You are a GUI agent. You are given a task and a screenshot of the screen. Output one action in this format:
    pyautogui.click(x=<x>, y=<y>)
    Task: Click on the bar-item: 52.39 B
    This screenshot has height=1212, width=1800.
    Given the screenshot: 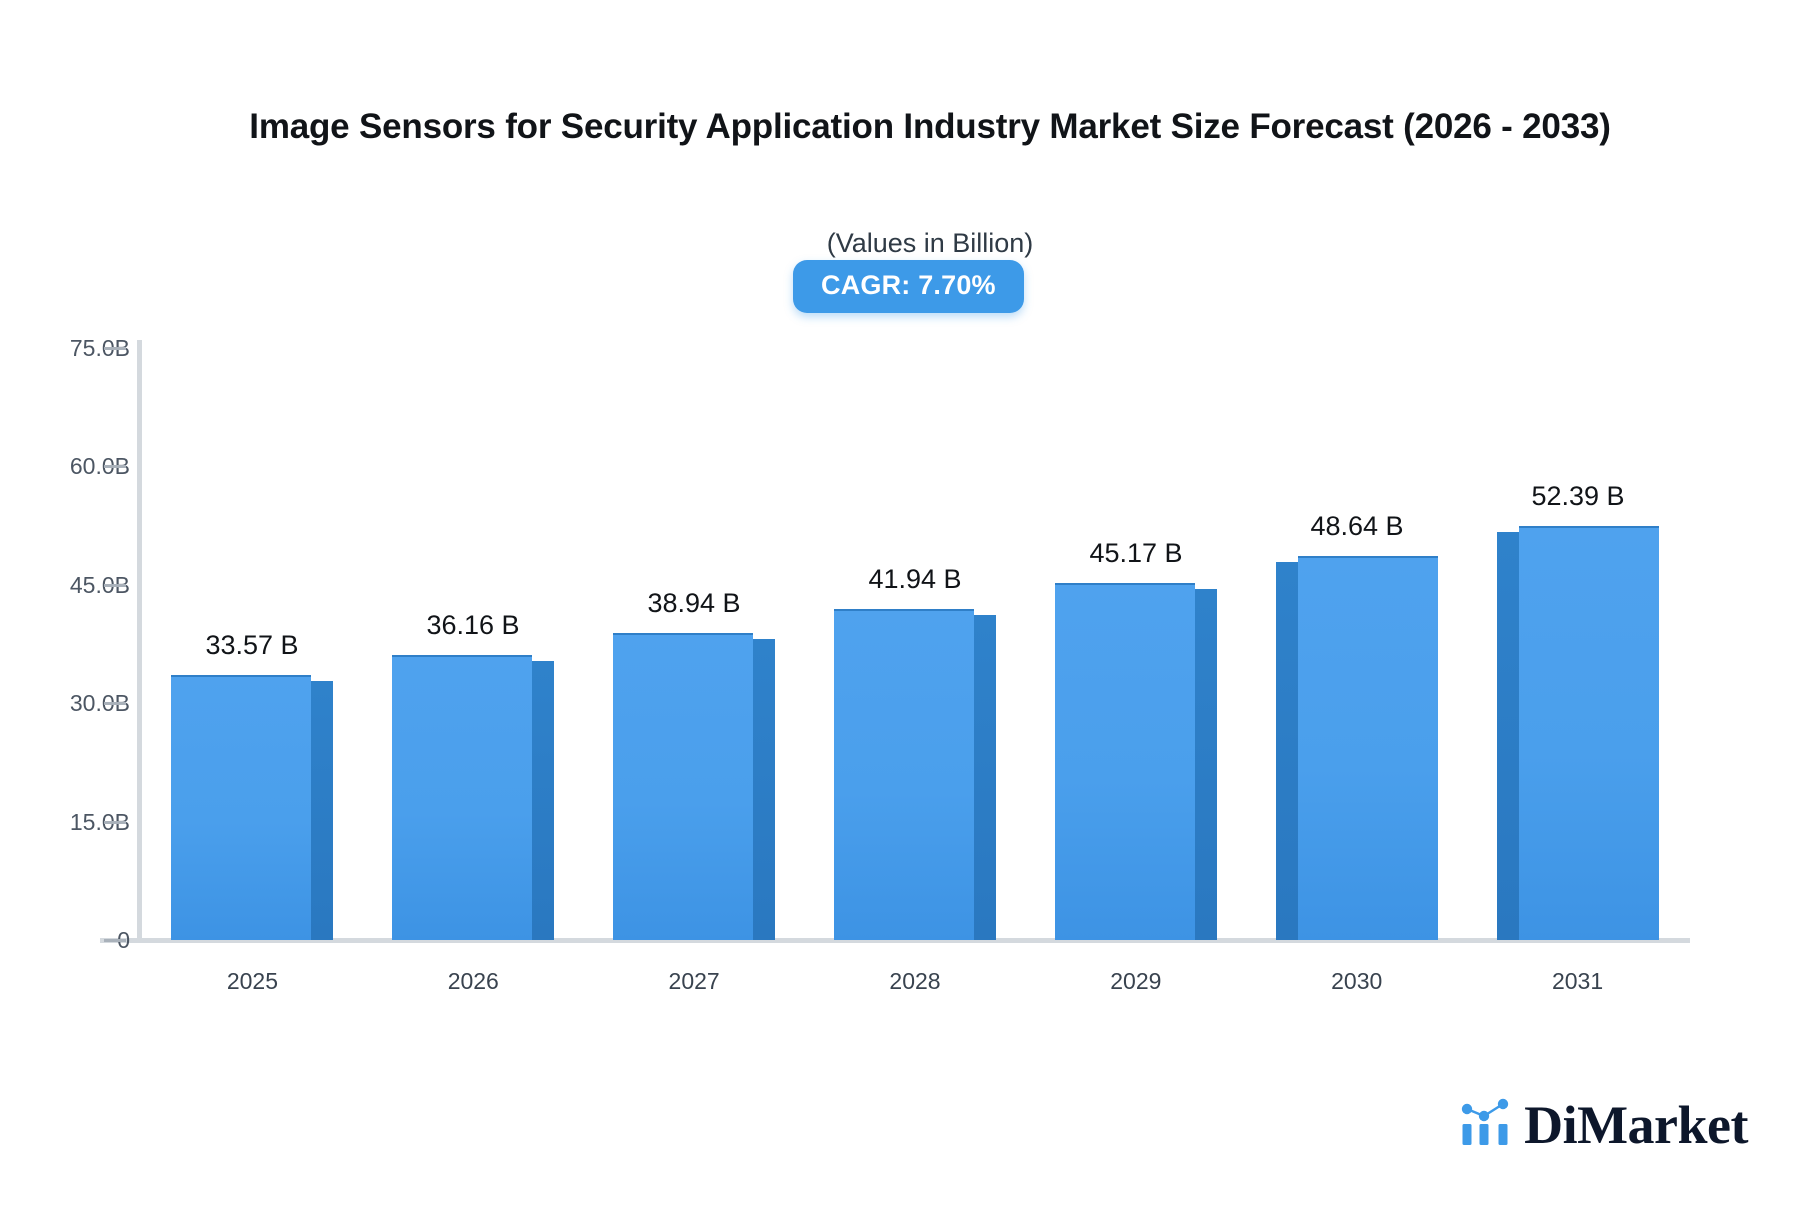 What is the action you would take?
    pyautogui.click(x=1578, y=703)
    